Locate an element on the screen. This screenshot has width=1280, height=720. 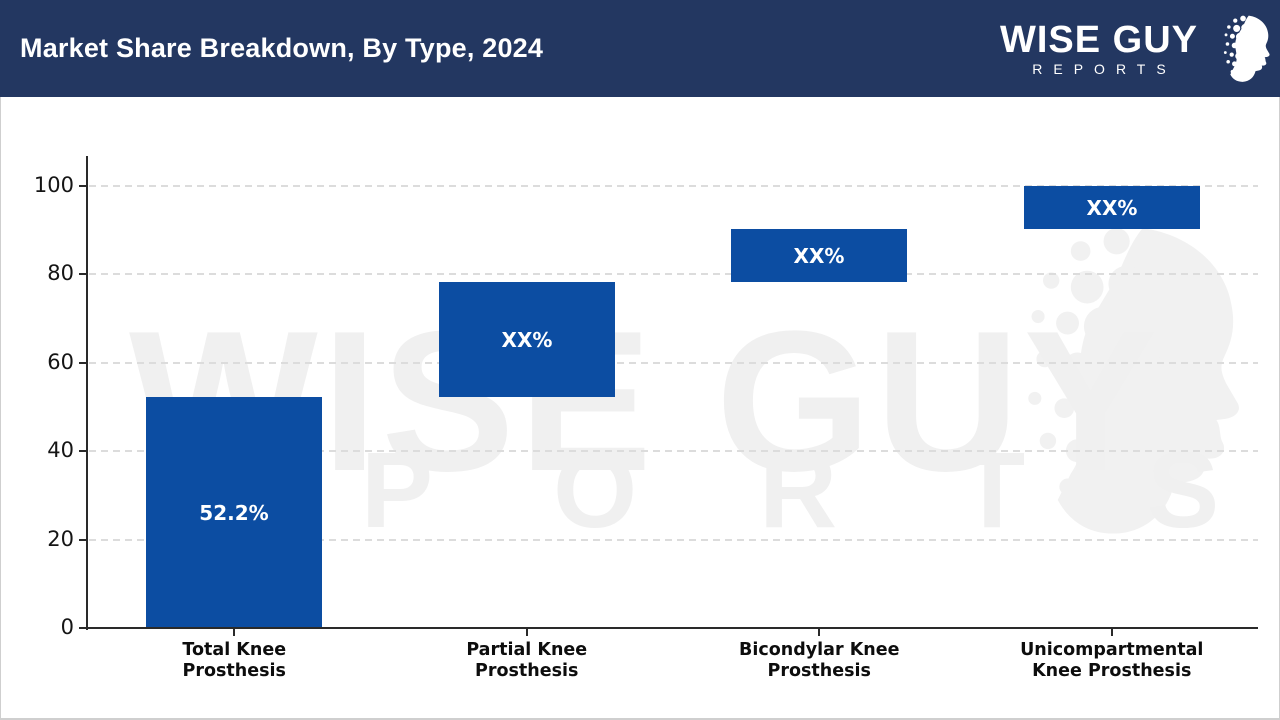
brand-logo-text: WISE GUY REPORTS is located at coordinates (1099, 49).